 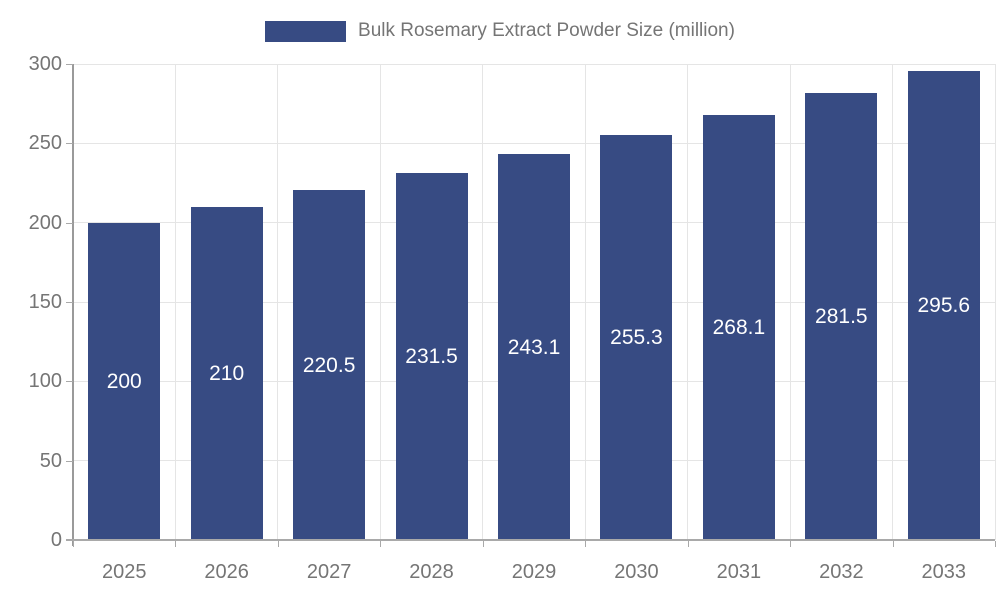 I want to click on y-tick-label: 300, so click(x=45, y=64).